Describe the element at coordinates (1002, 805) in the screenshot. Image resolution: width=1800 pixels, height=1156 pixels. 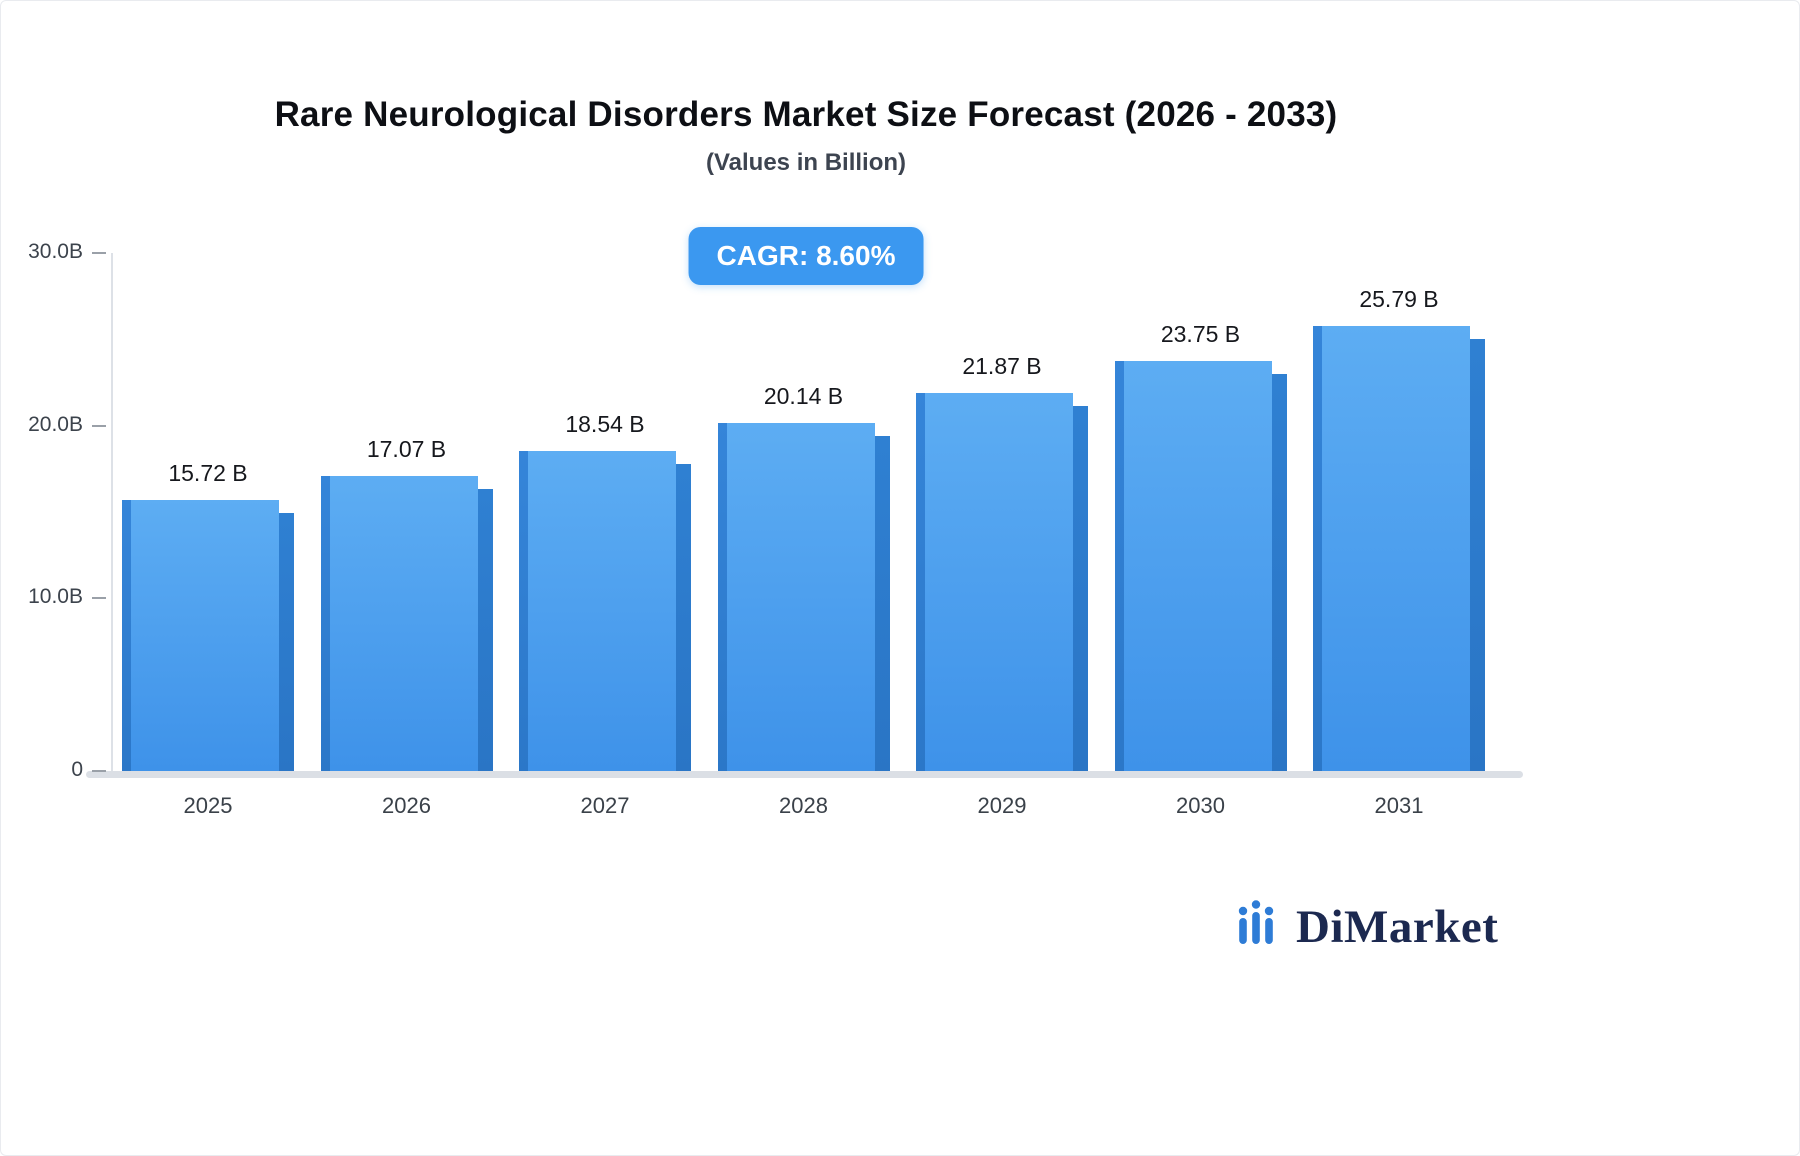
I see `x-axis-label: 2029` at that location.